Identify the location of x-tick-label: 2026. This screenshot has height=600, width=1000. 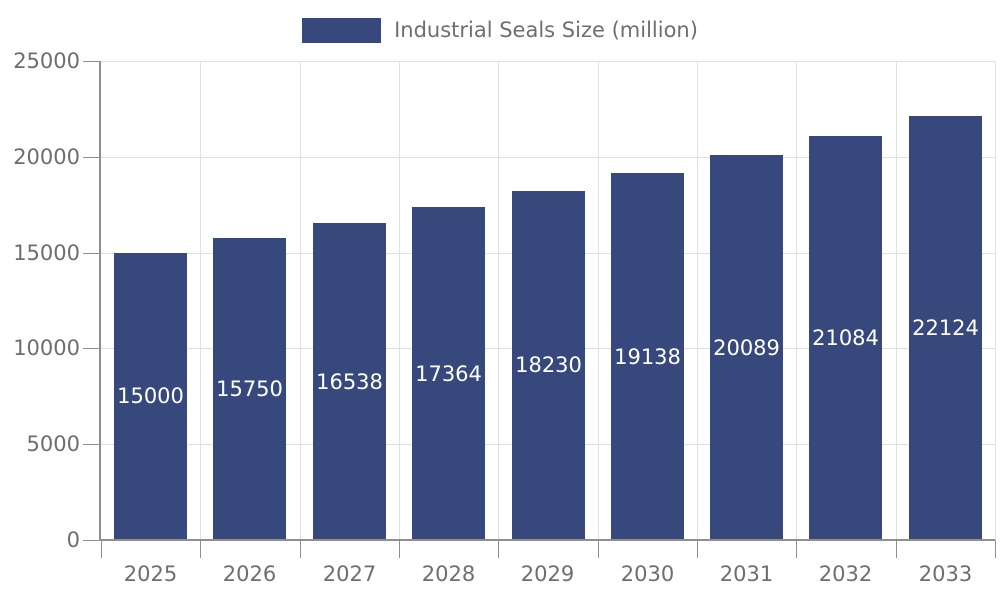
(249, 574).